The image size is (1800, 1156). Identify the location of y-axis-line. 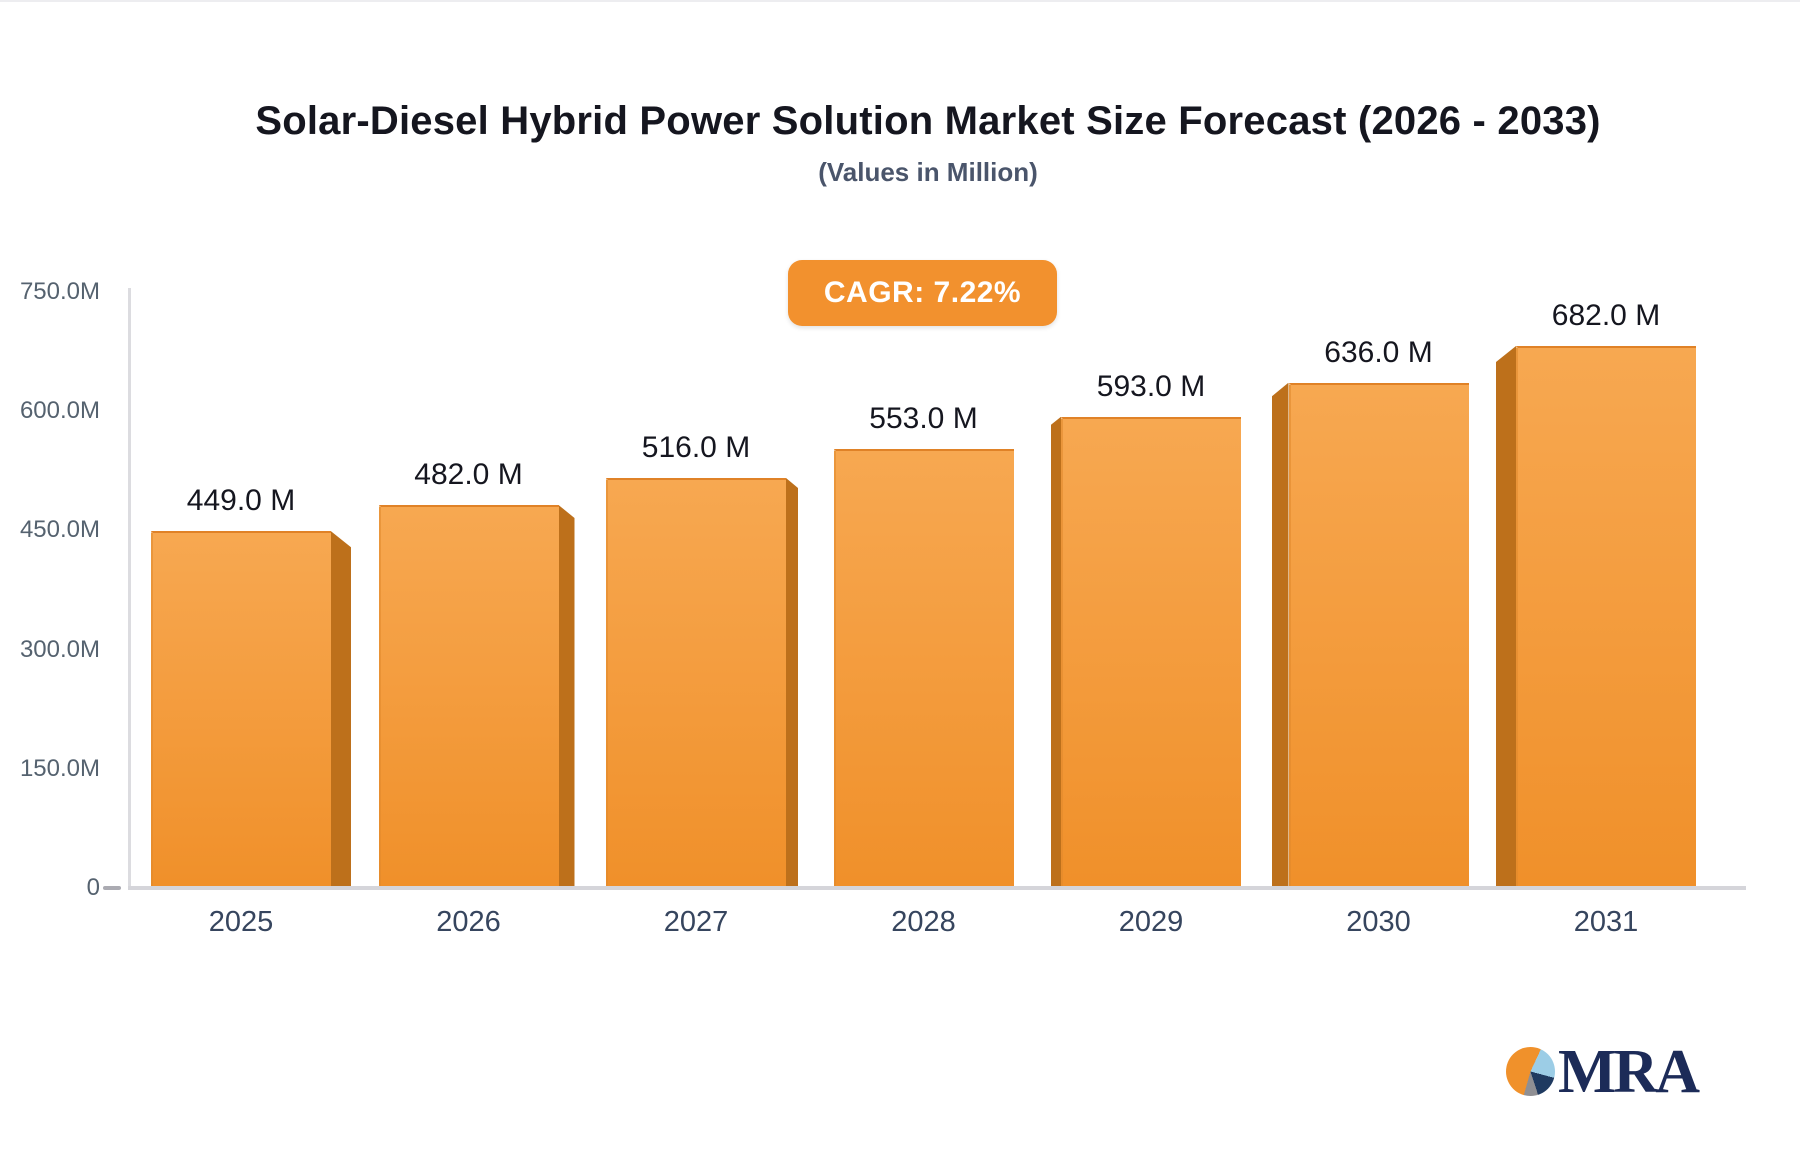
(129, 589).